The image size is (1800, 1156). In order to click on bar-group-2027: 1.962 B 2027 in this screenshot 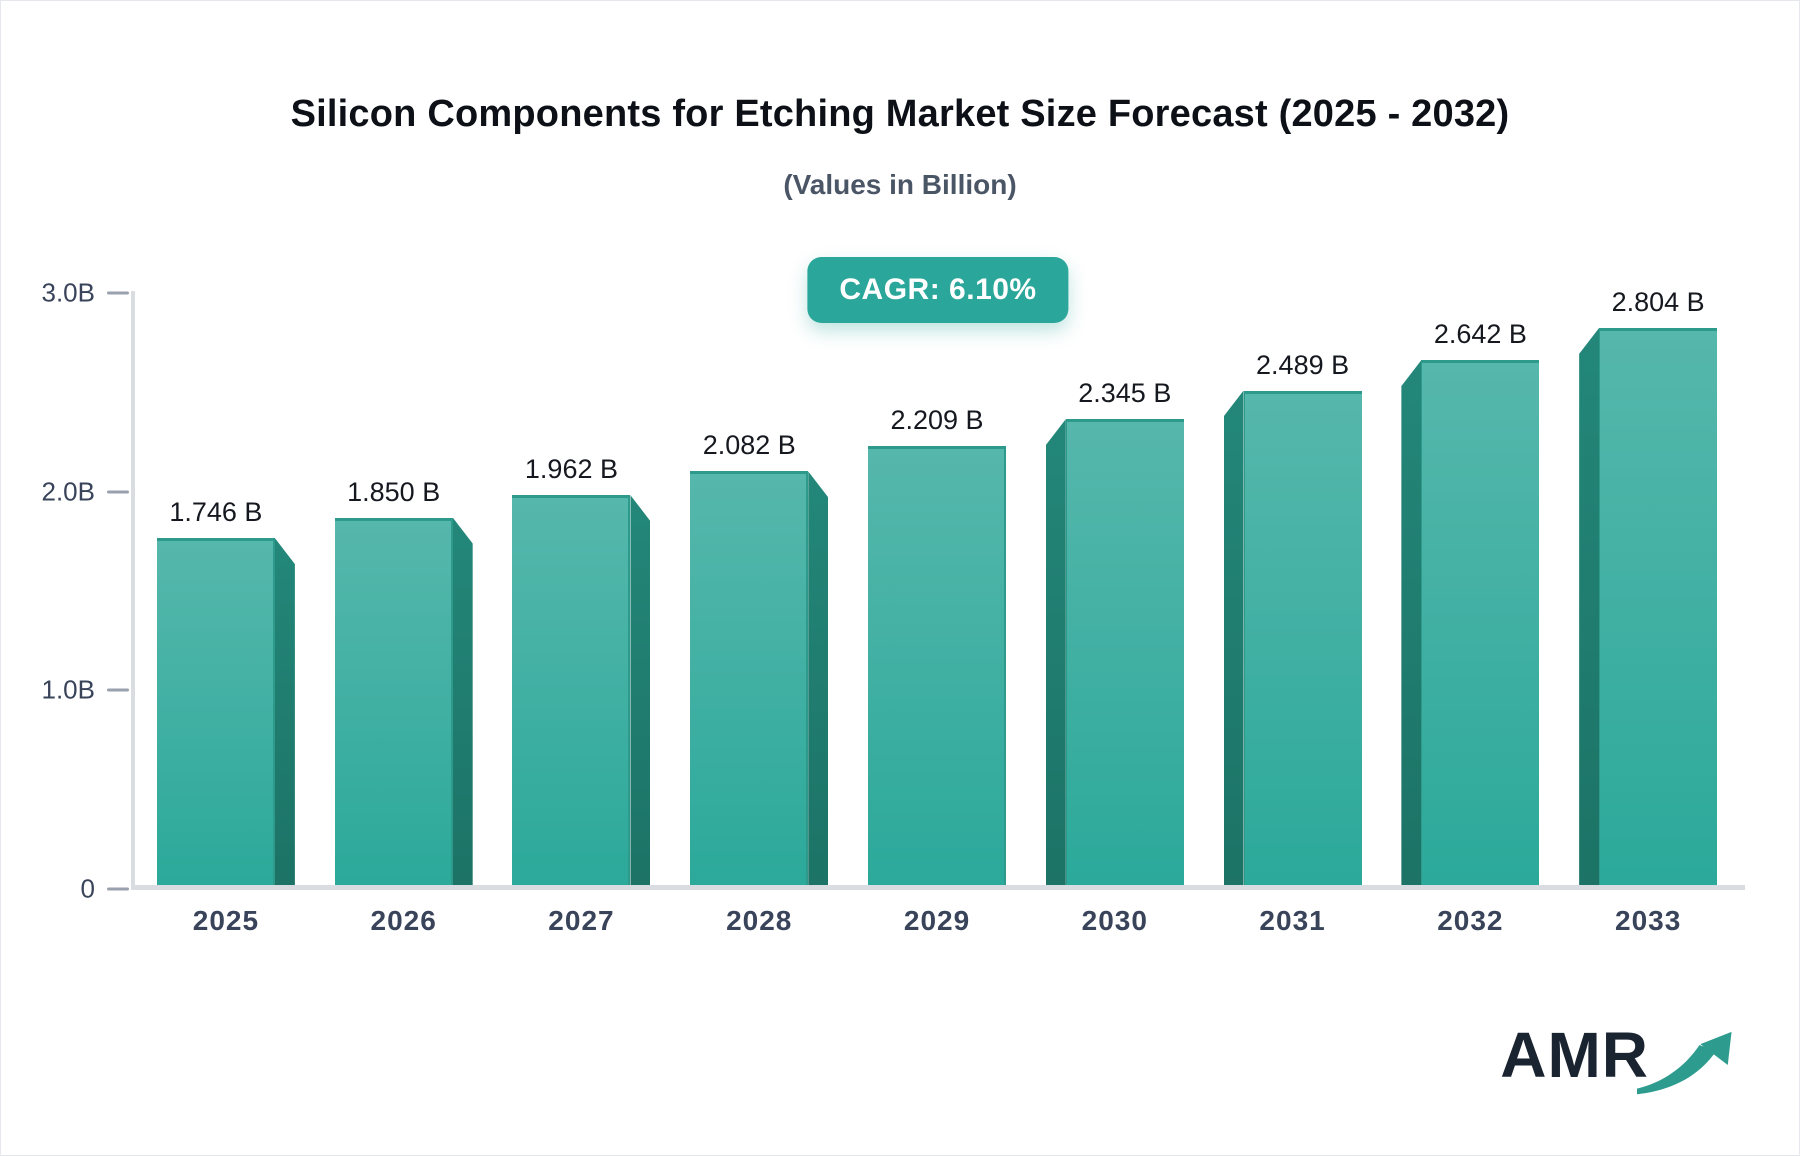, I will do `click(582, 610)`.